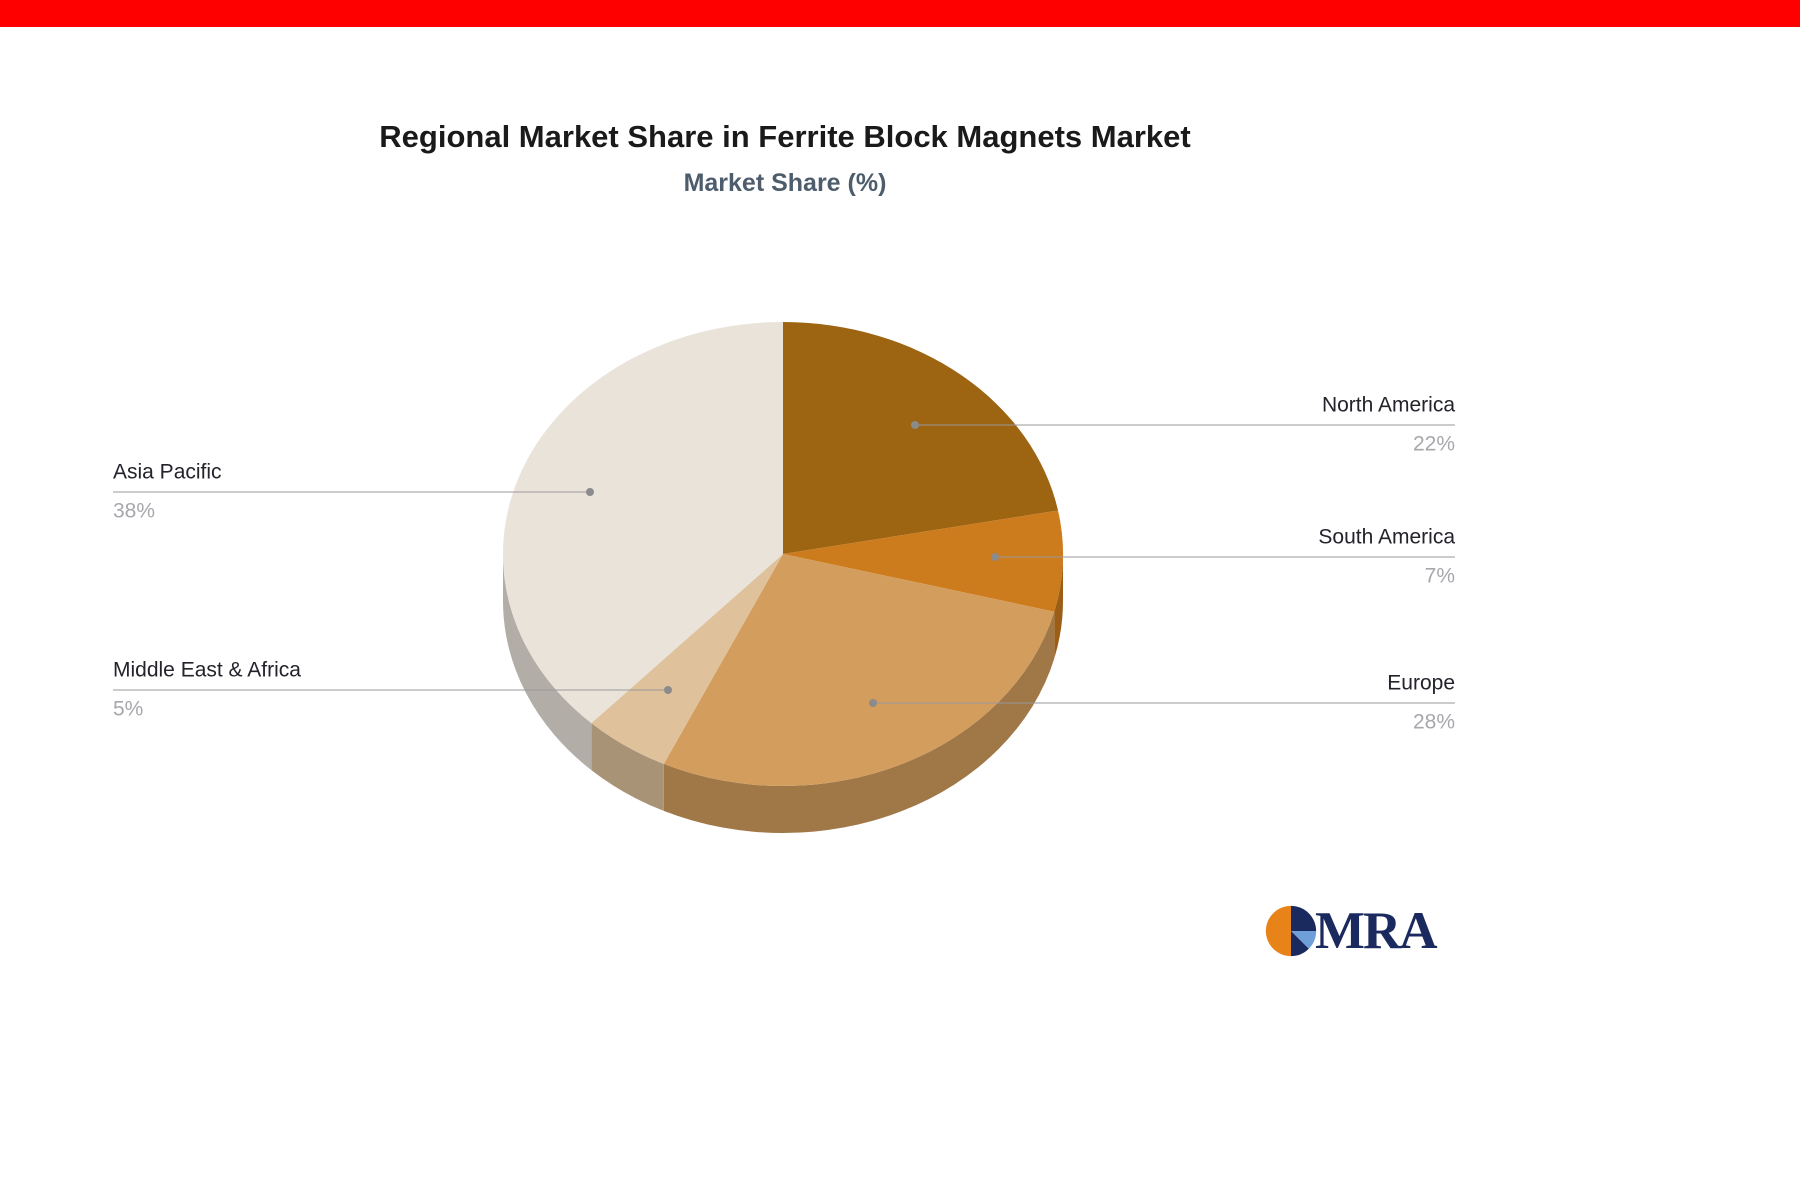 This screenshot has height=1196, width=1800. I want to click on leader-dot-south-america, so click(995, 557).